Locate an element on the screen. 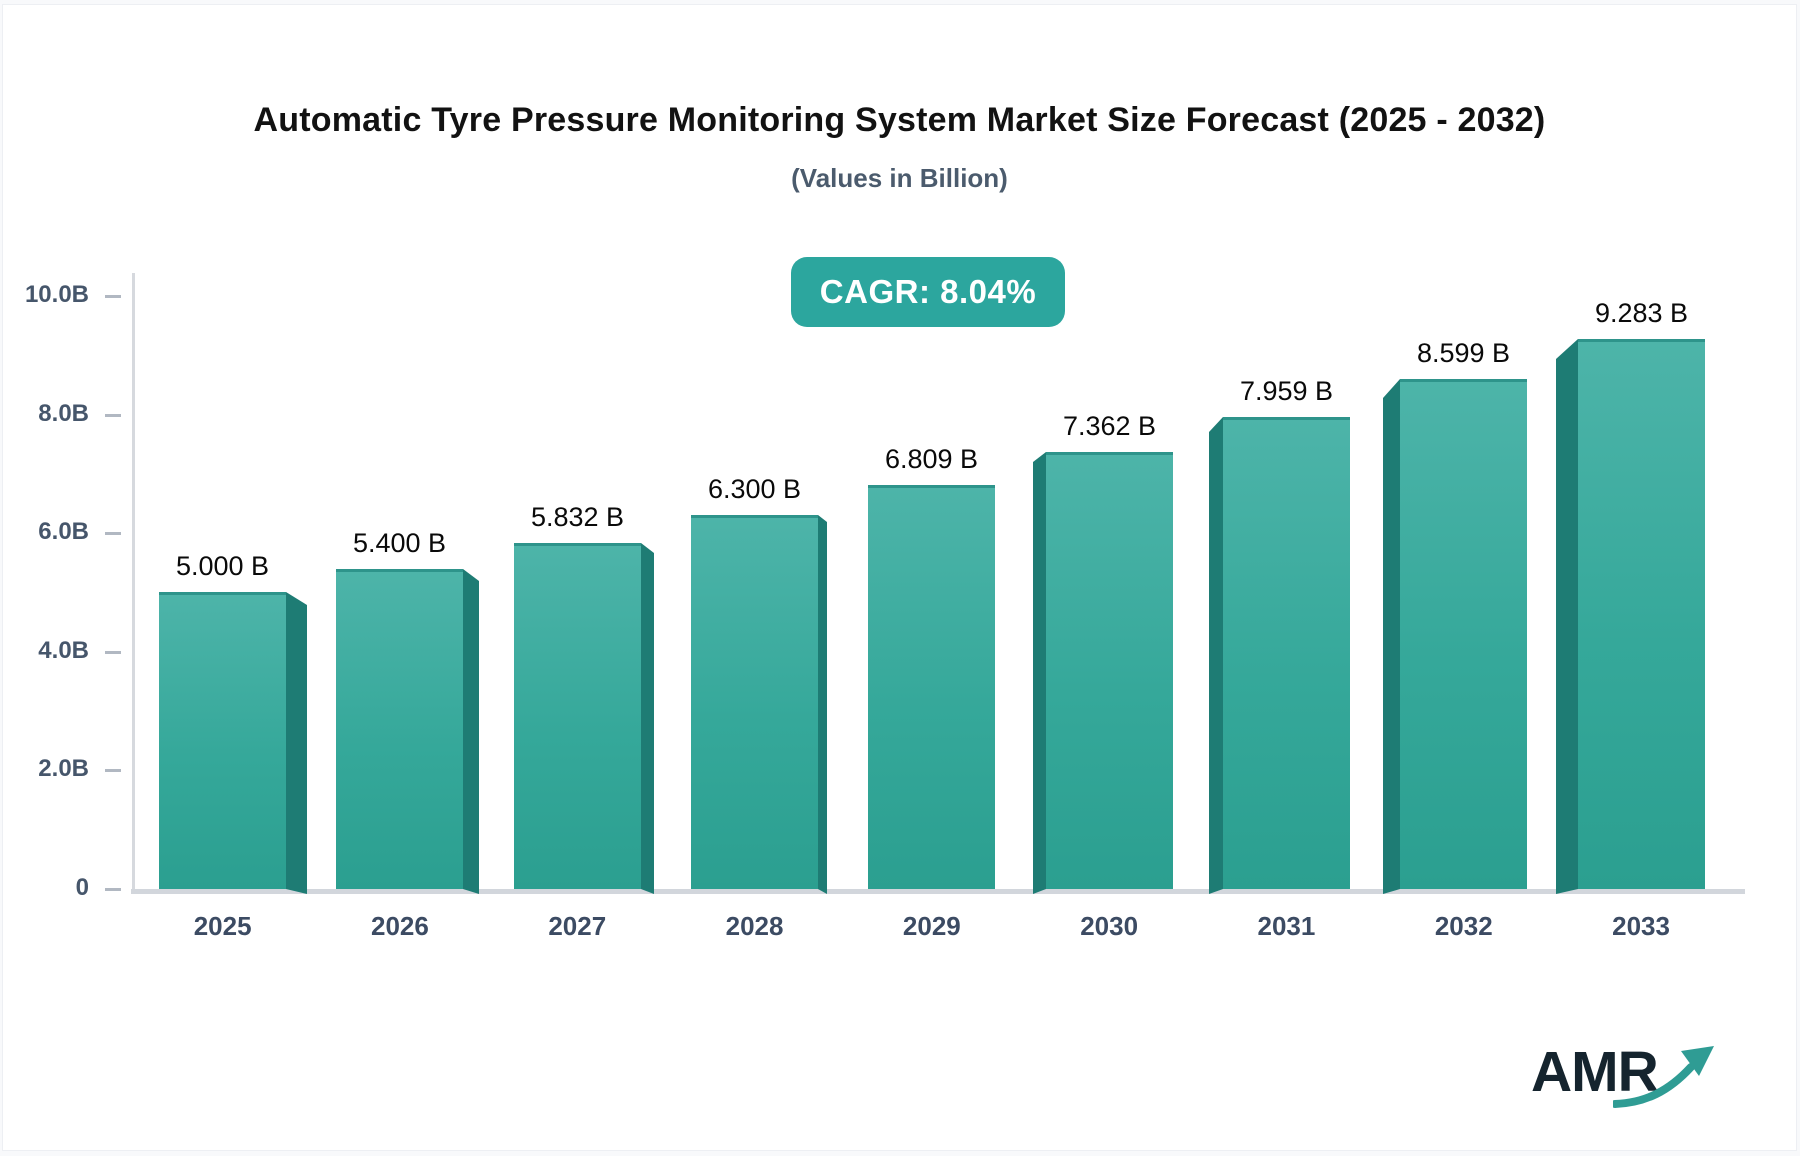  bar-side-2026 is located at coordinates (471, 731).